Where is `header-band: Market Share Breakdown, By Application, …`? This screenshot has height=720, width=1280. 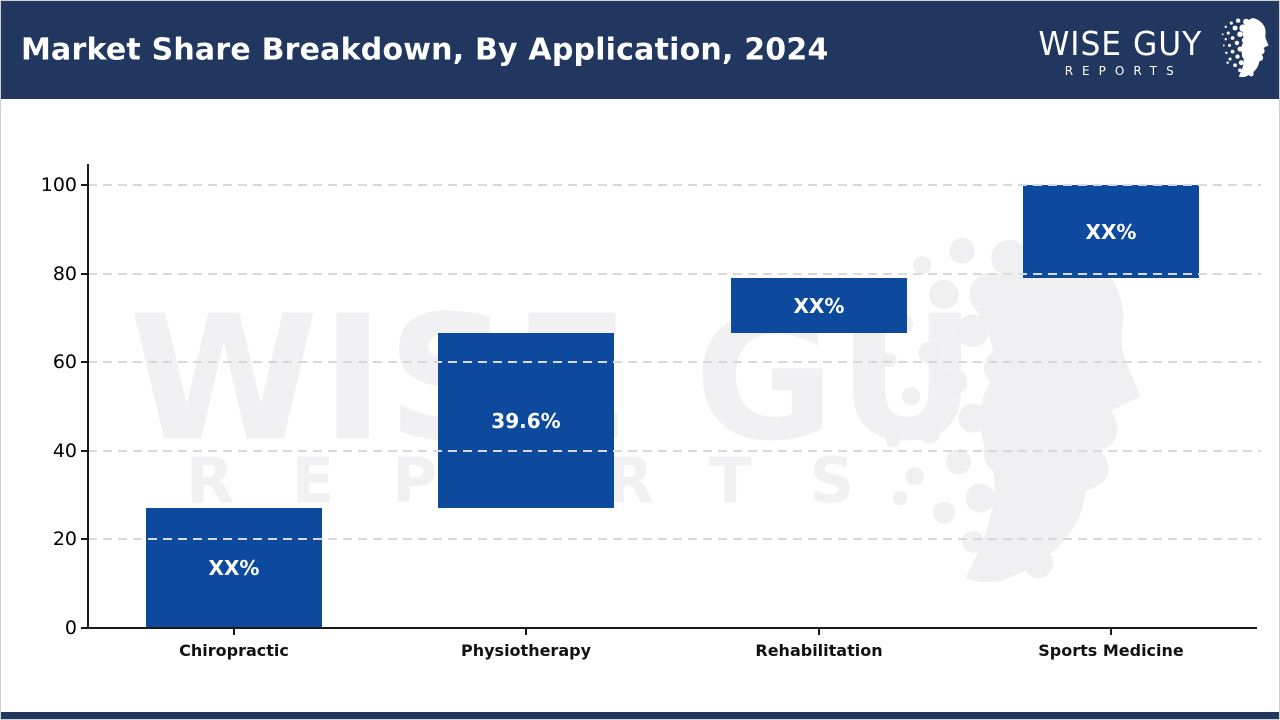
header-band: Market Share Breakdown, By Application, … is located at coordinates (640, 50).